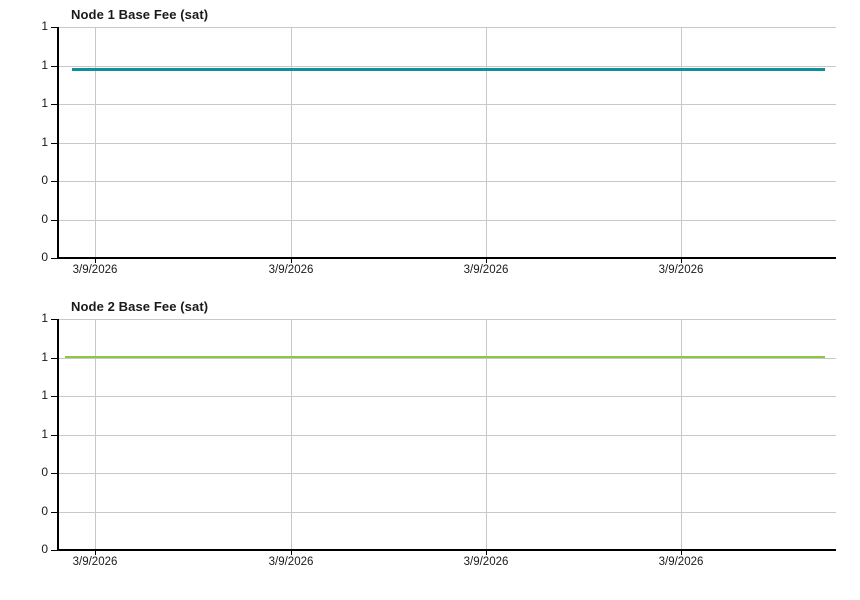 This screenshot has width=860, height=600. Describe the element at coordinates (140, 14) in the screenshot. I see `chart-title-node-1: Node 1 Base Fee (sat)` at that location.